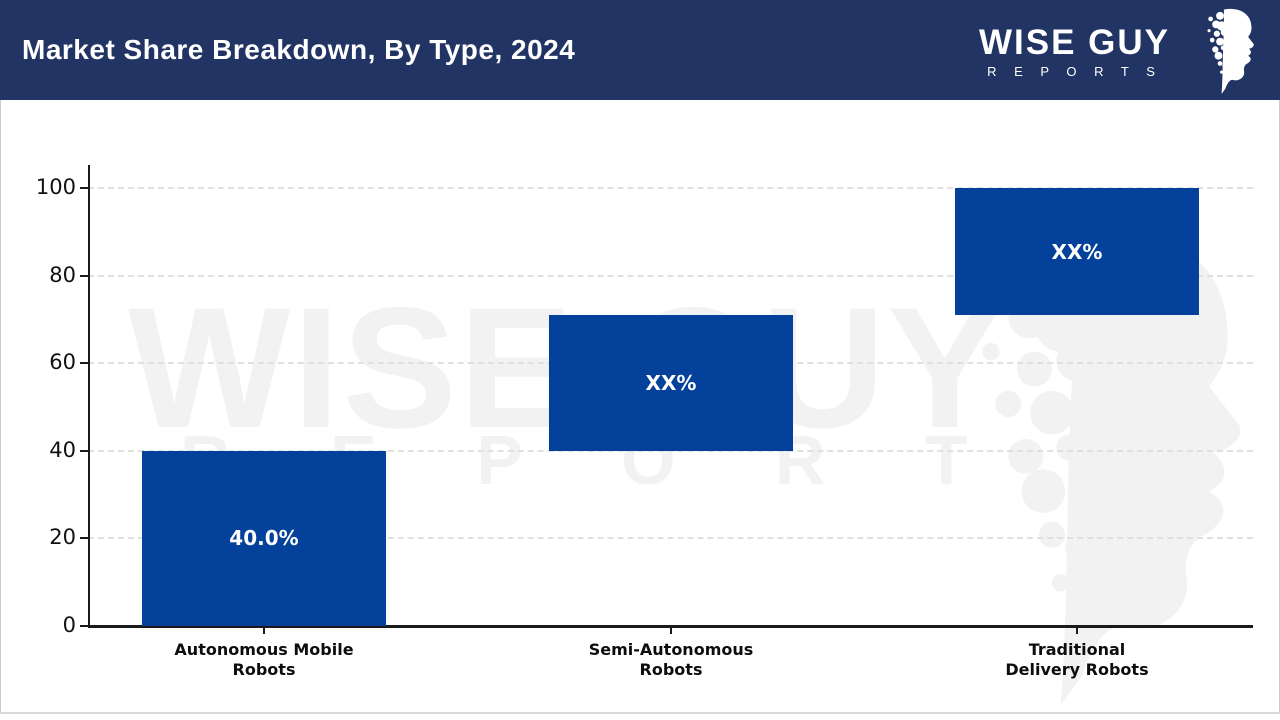 The height and width of the screenshot is (720, 1280). I want to click on logo-wordmark: WISE GUY, so click(1074, 42).